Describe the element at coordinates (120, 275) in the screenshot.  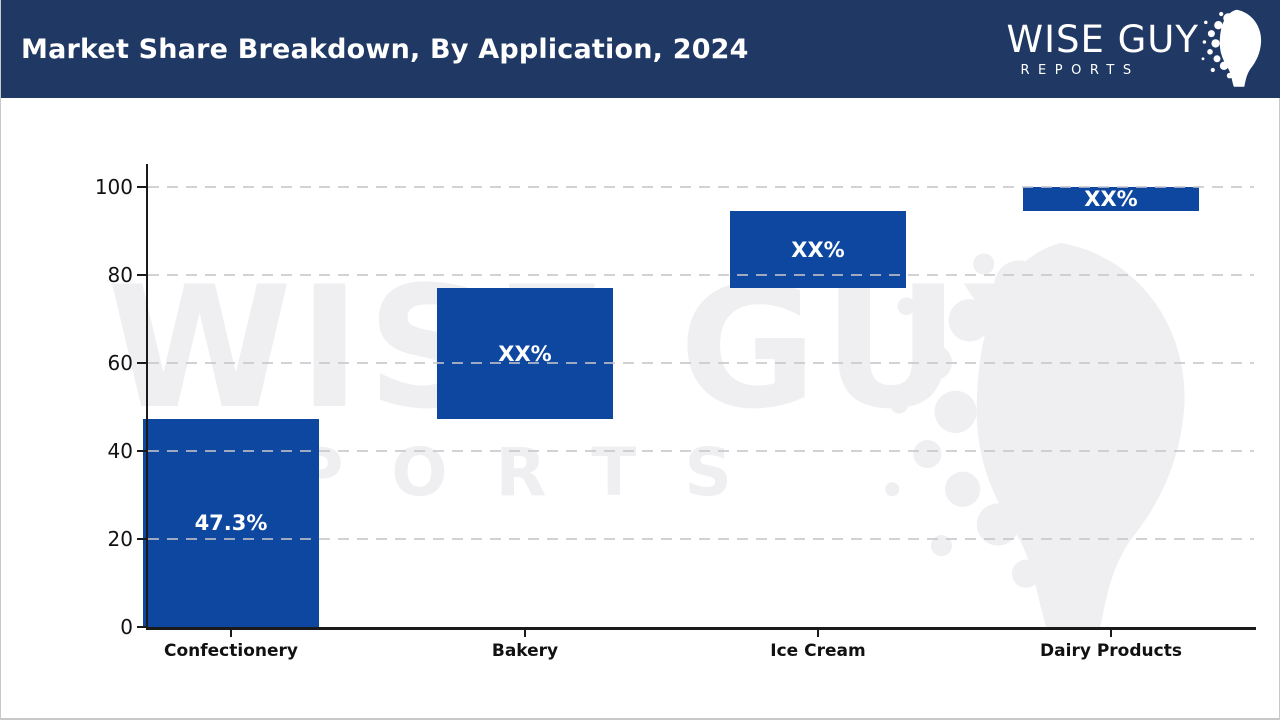
I see `y-tick-label: 80` at that location.